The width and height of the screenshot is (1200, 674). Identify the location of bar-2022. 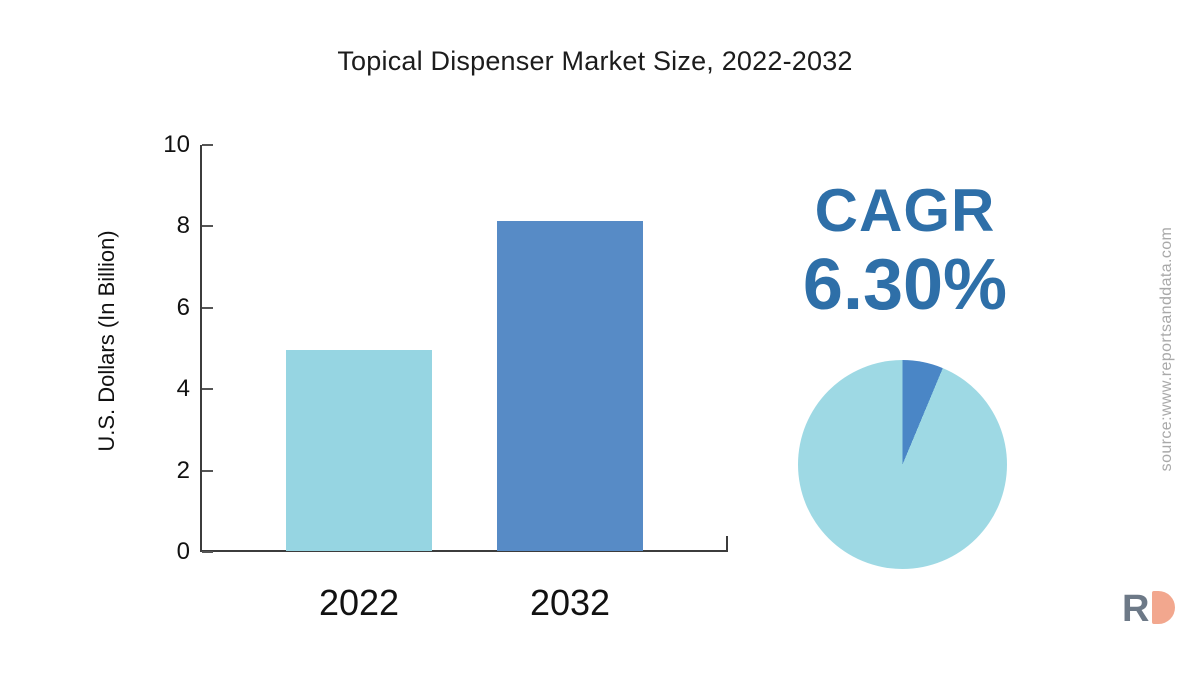
(359, 450).